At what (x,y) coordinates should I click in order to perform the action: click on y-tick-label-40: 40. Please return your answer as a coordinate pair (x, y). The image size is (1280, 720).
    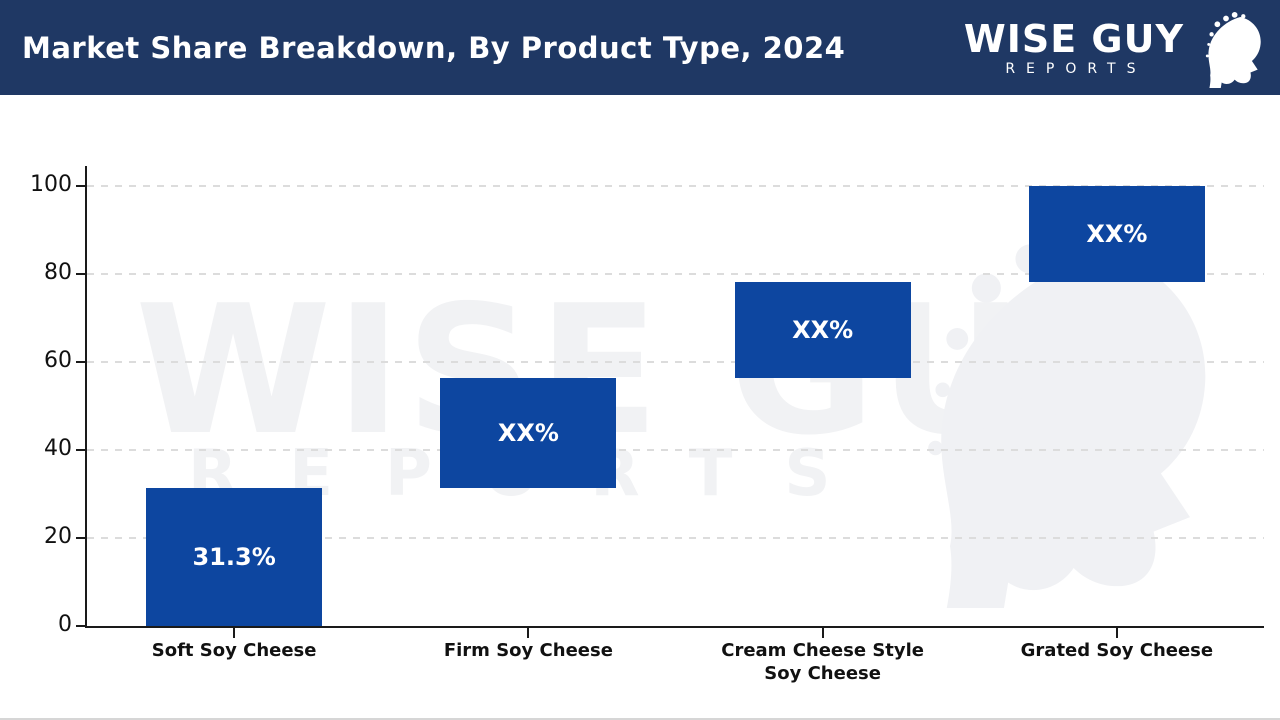
    Looking at the image, I should click on (58, 448).